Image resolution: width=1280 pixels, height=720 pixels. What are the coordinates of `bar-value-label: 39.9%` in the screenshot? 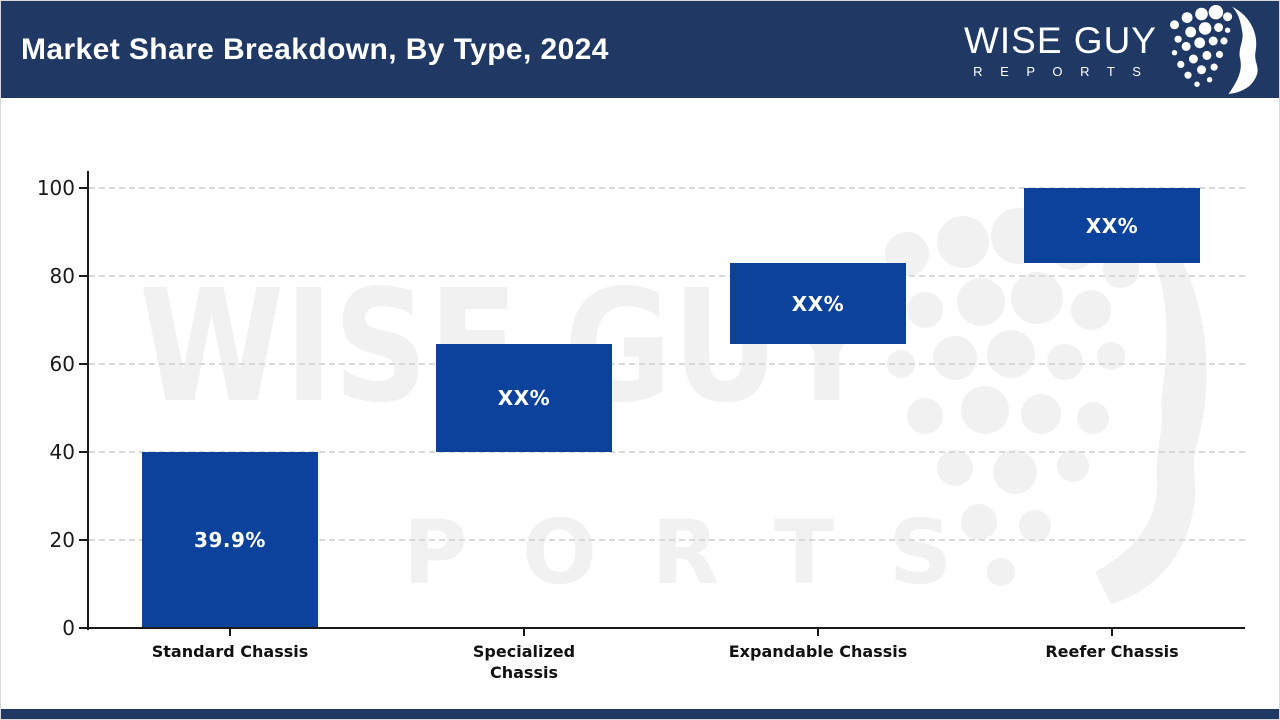 It's located at (230, 540).